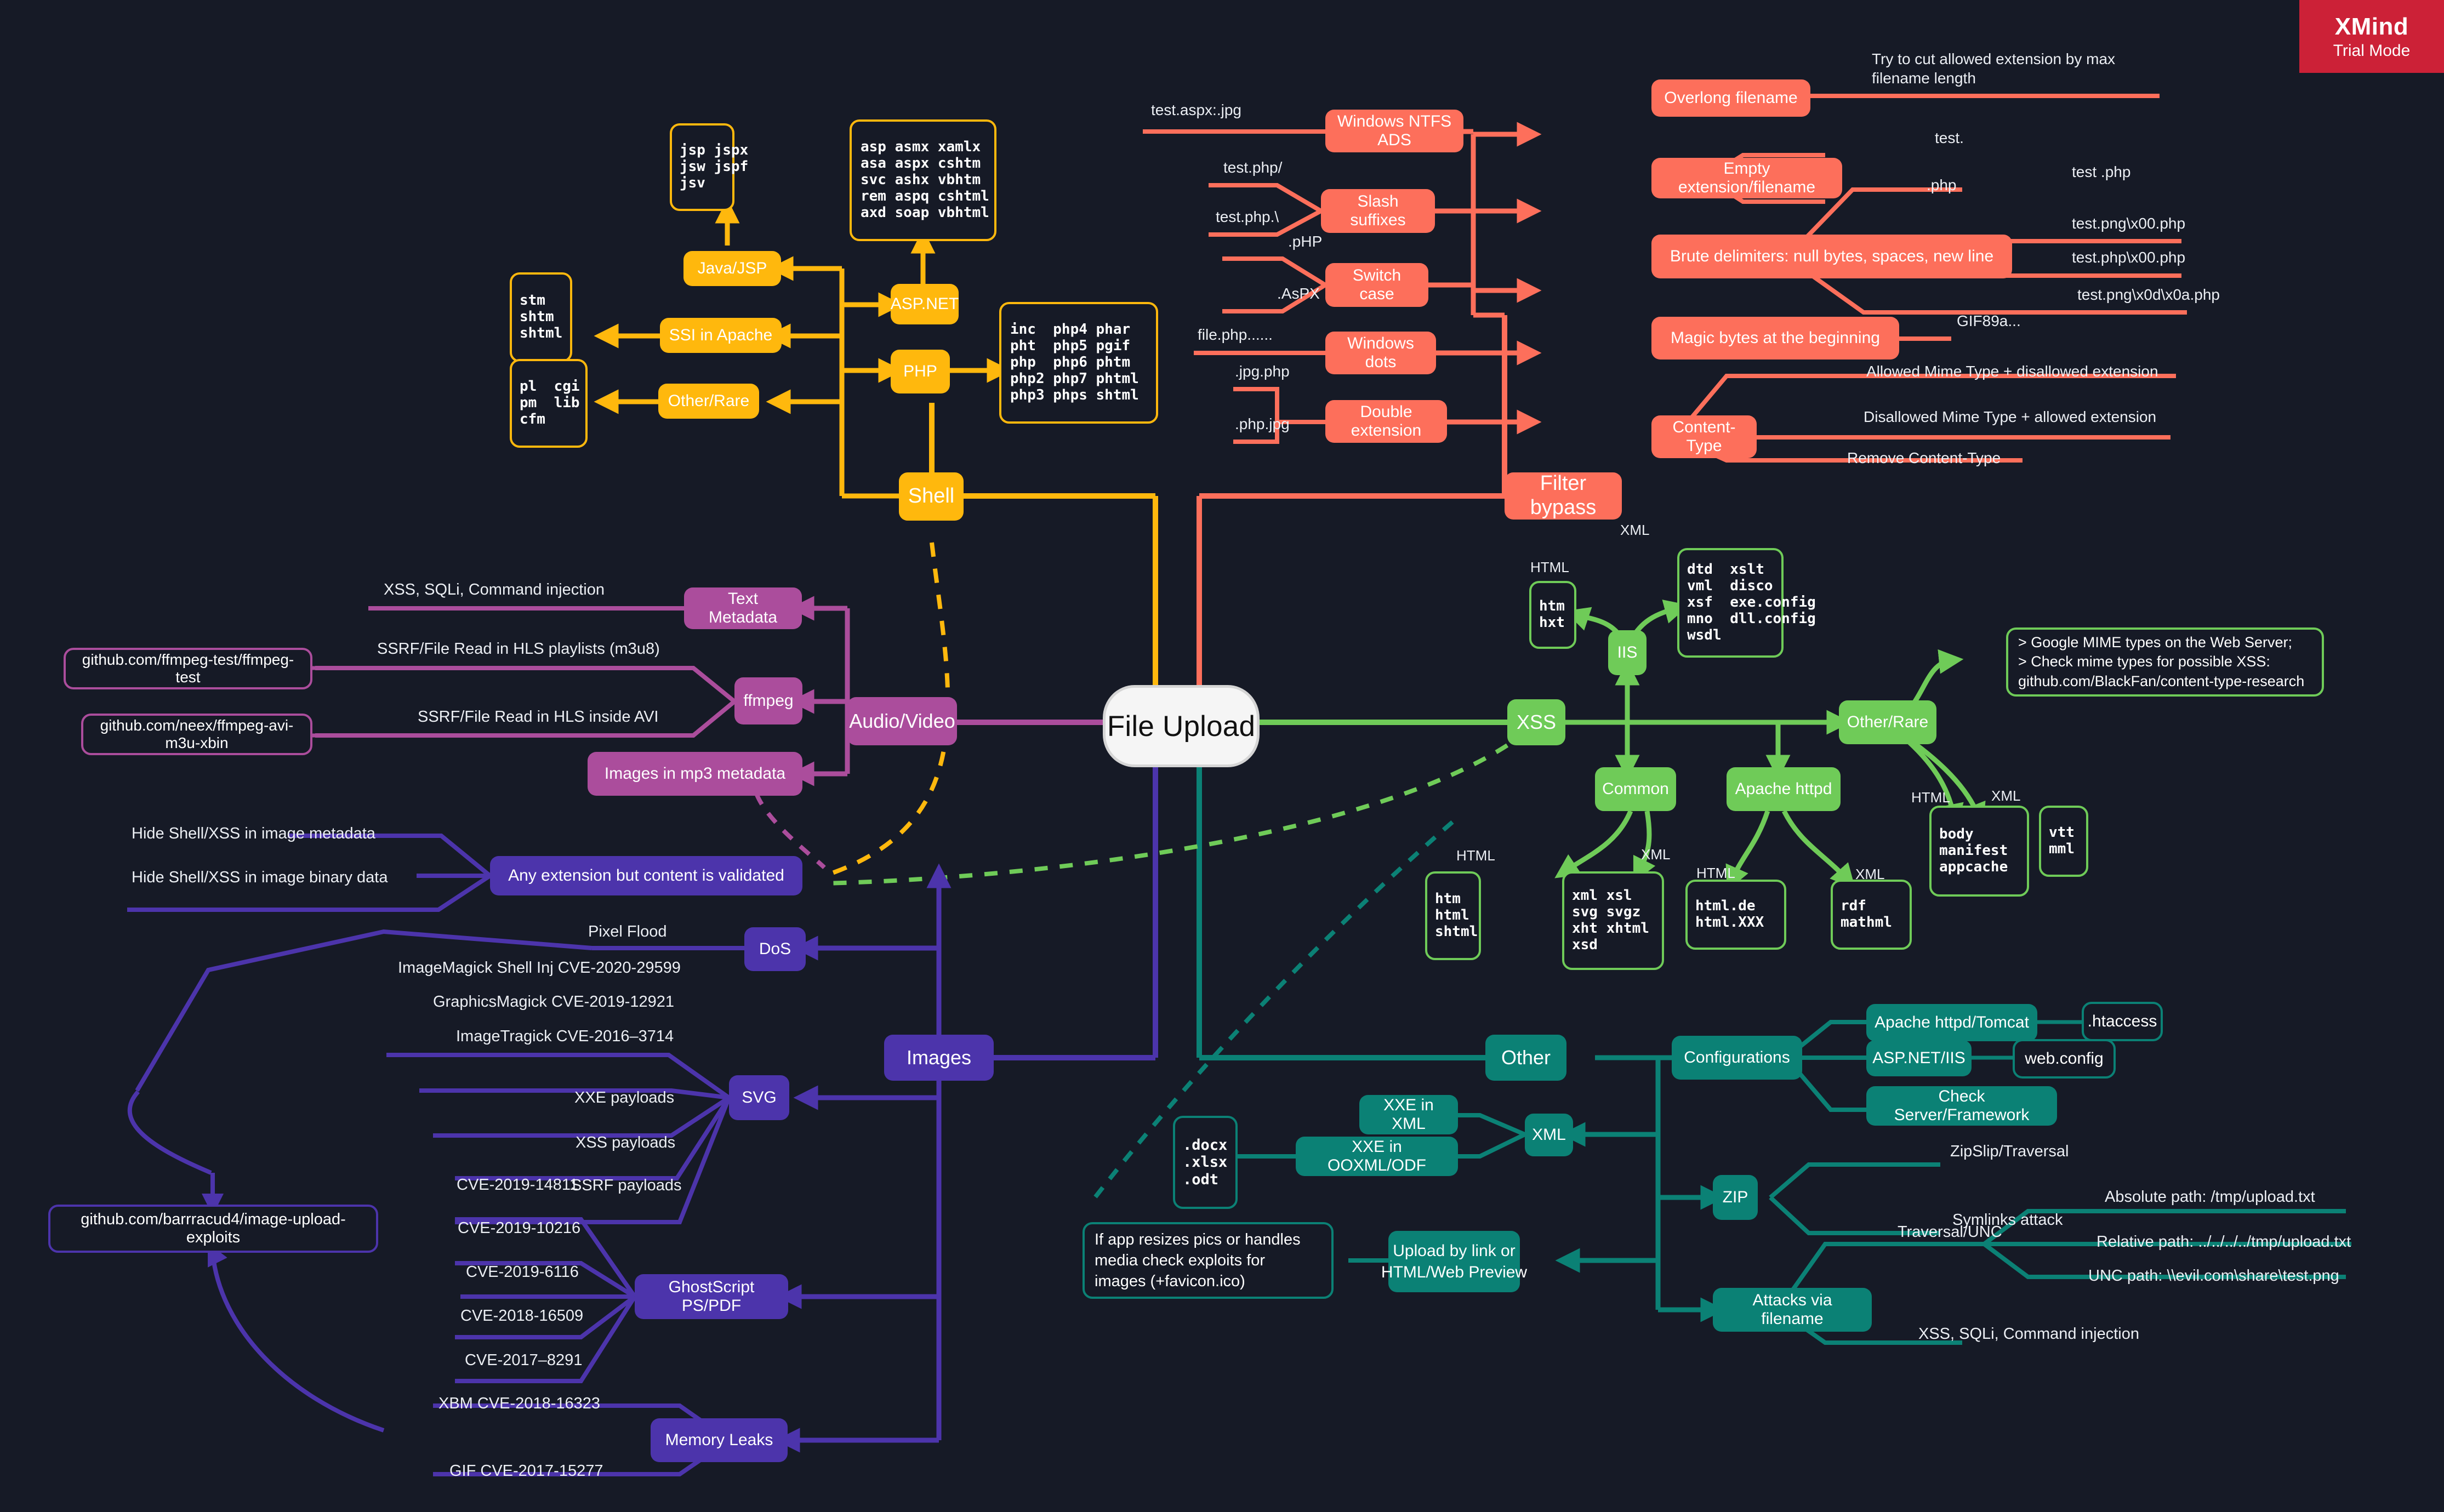 Image resolution: width=2444 pixels, height=1512 pixels. I want to click on topic-iis: IIS, so click(1627, 652).